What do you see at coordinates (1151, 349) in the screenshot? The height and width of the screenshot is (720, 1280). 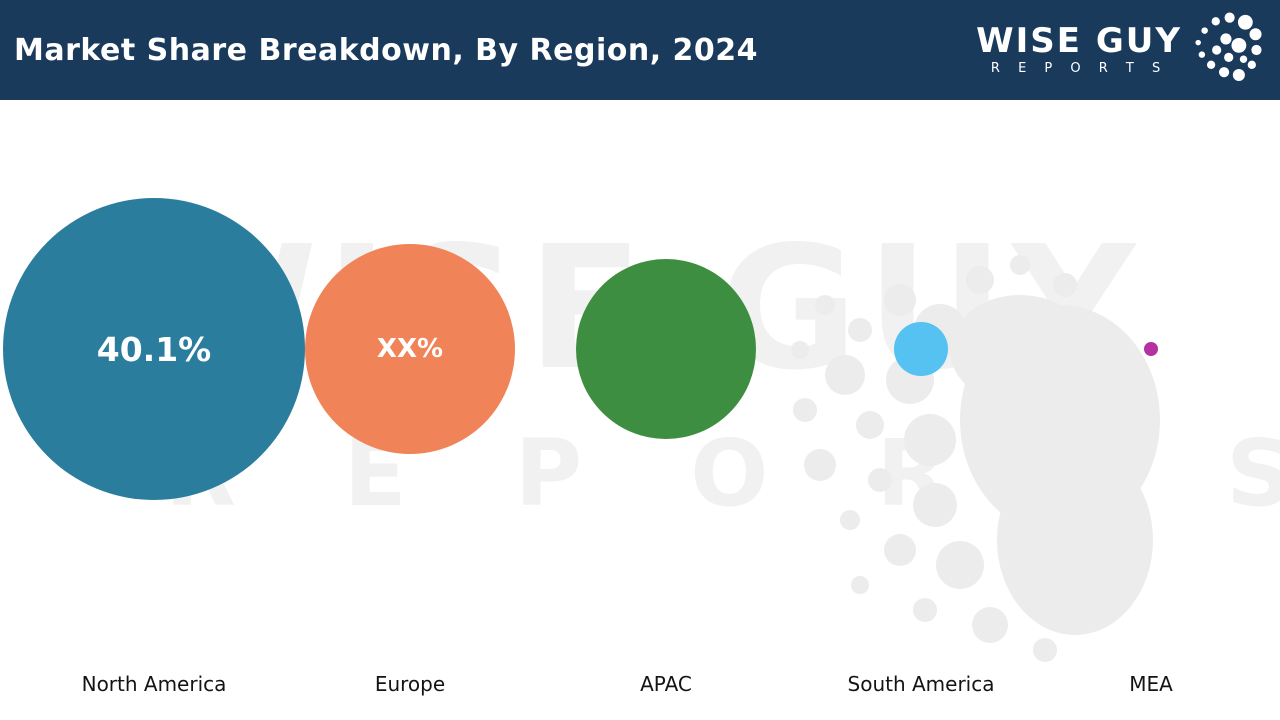 I see `bubble-mea` at bounding box center [1151, 349].